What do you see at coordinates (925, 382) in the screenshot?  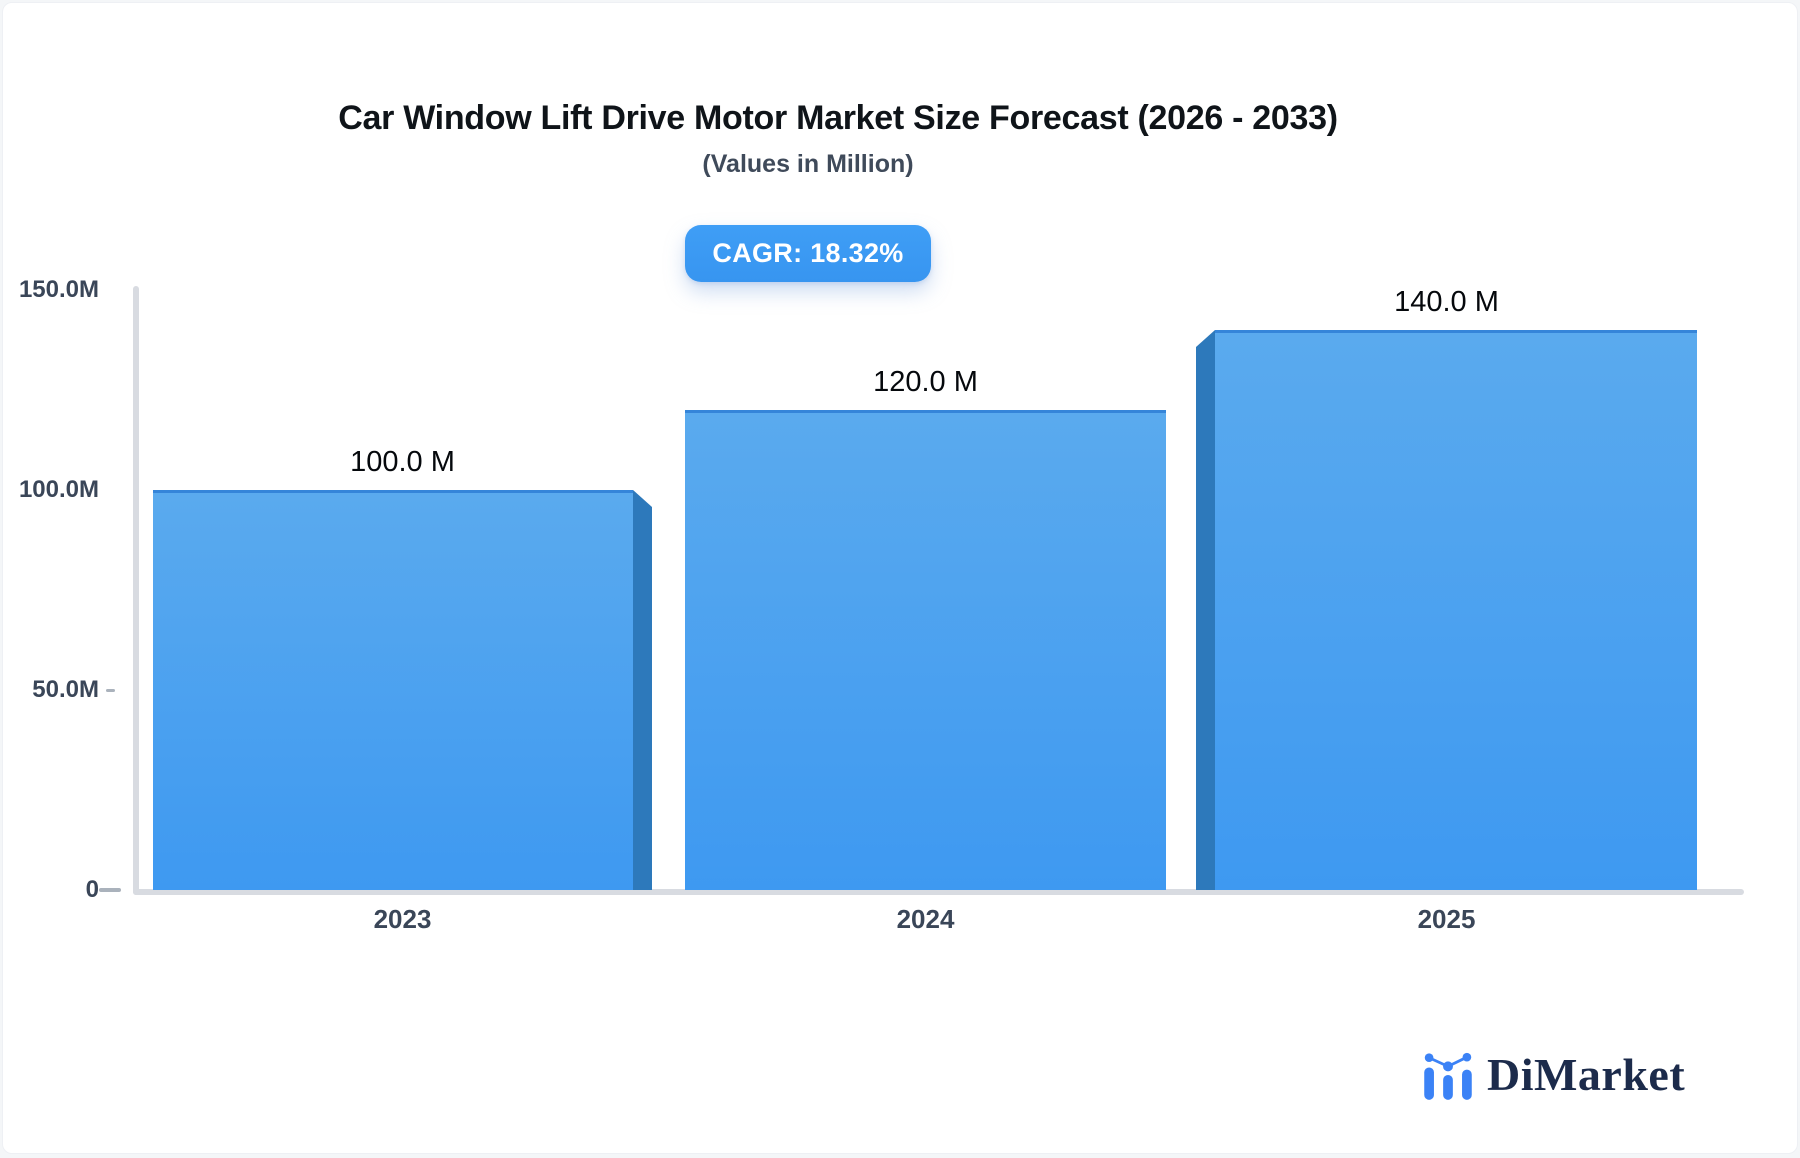 I see `bar-value-label: 120.0 M` at bounding box center [925, 382].